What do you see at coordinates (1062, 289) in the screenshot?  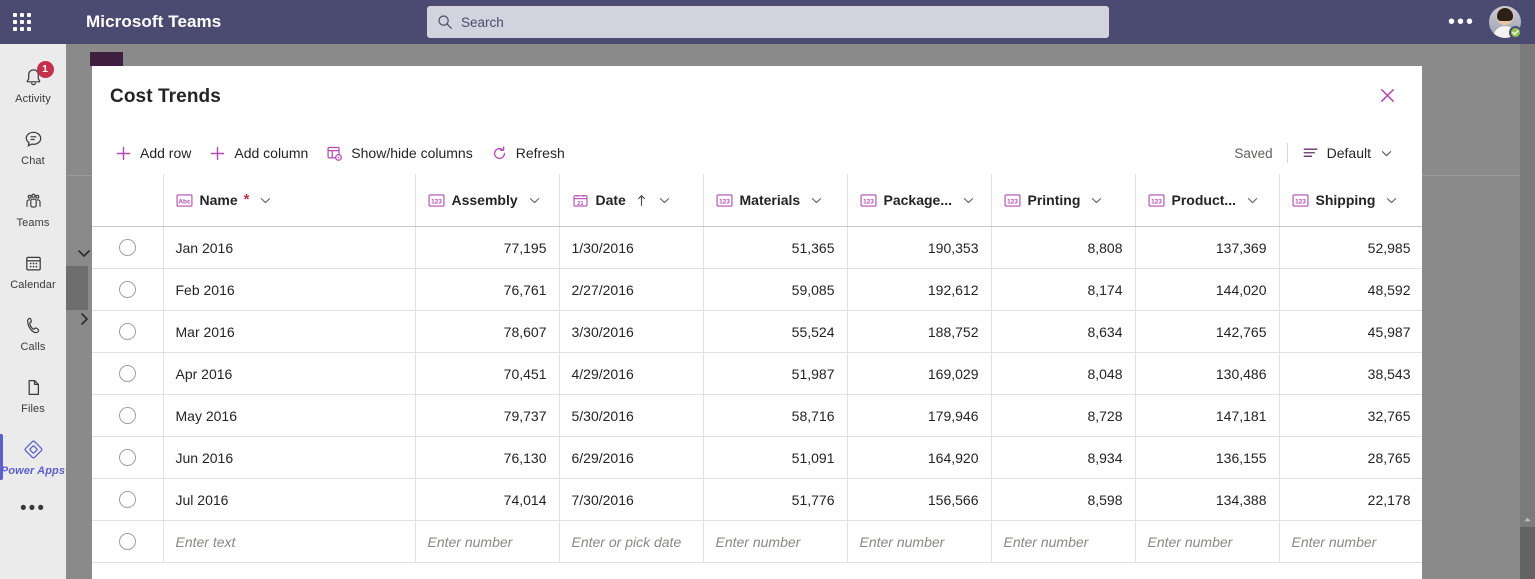 I see `cell-printing: 8,174` at bounding box center [1062, 289].